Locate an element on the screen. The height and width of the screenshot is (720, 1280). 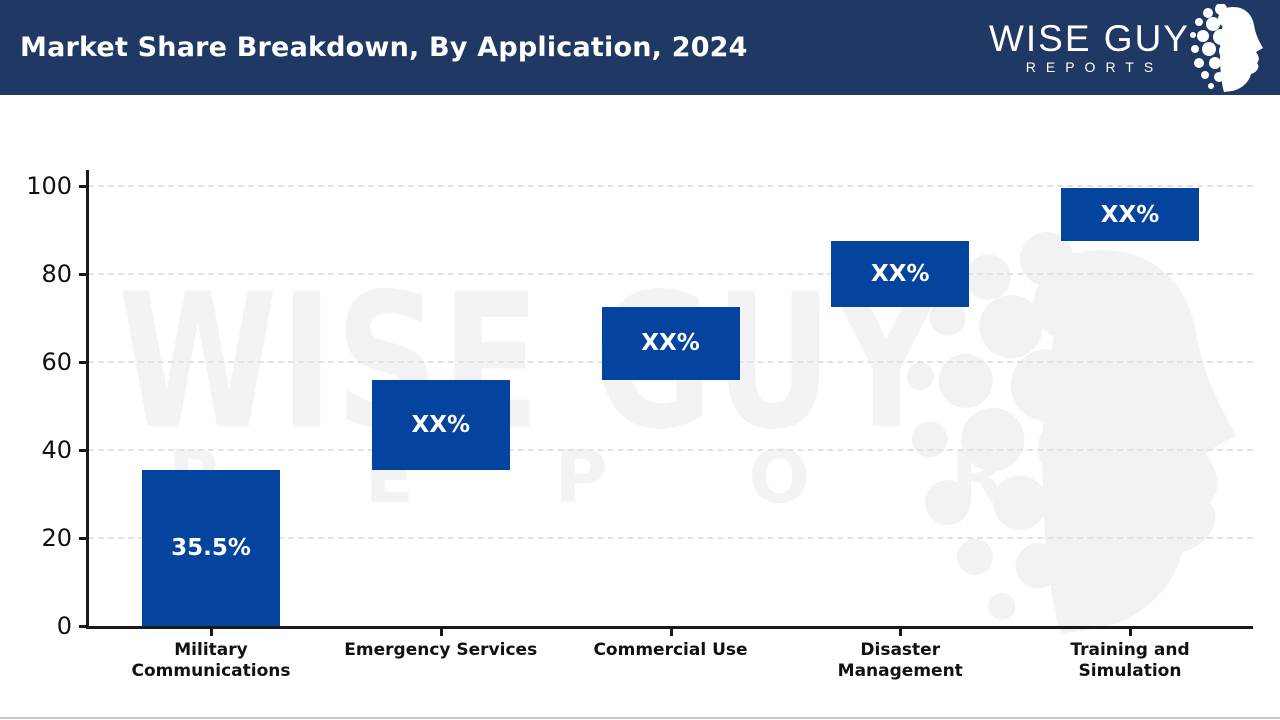
logo-wordmark: WISE GUY is located at coordinates (1089, 38).